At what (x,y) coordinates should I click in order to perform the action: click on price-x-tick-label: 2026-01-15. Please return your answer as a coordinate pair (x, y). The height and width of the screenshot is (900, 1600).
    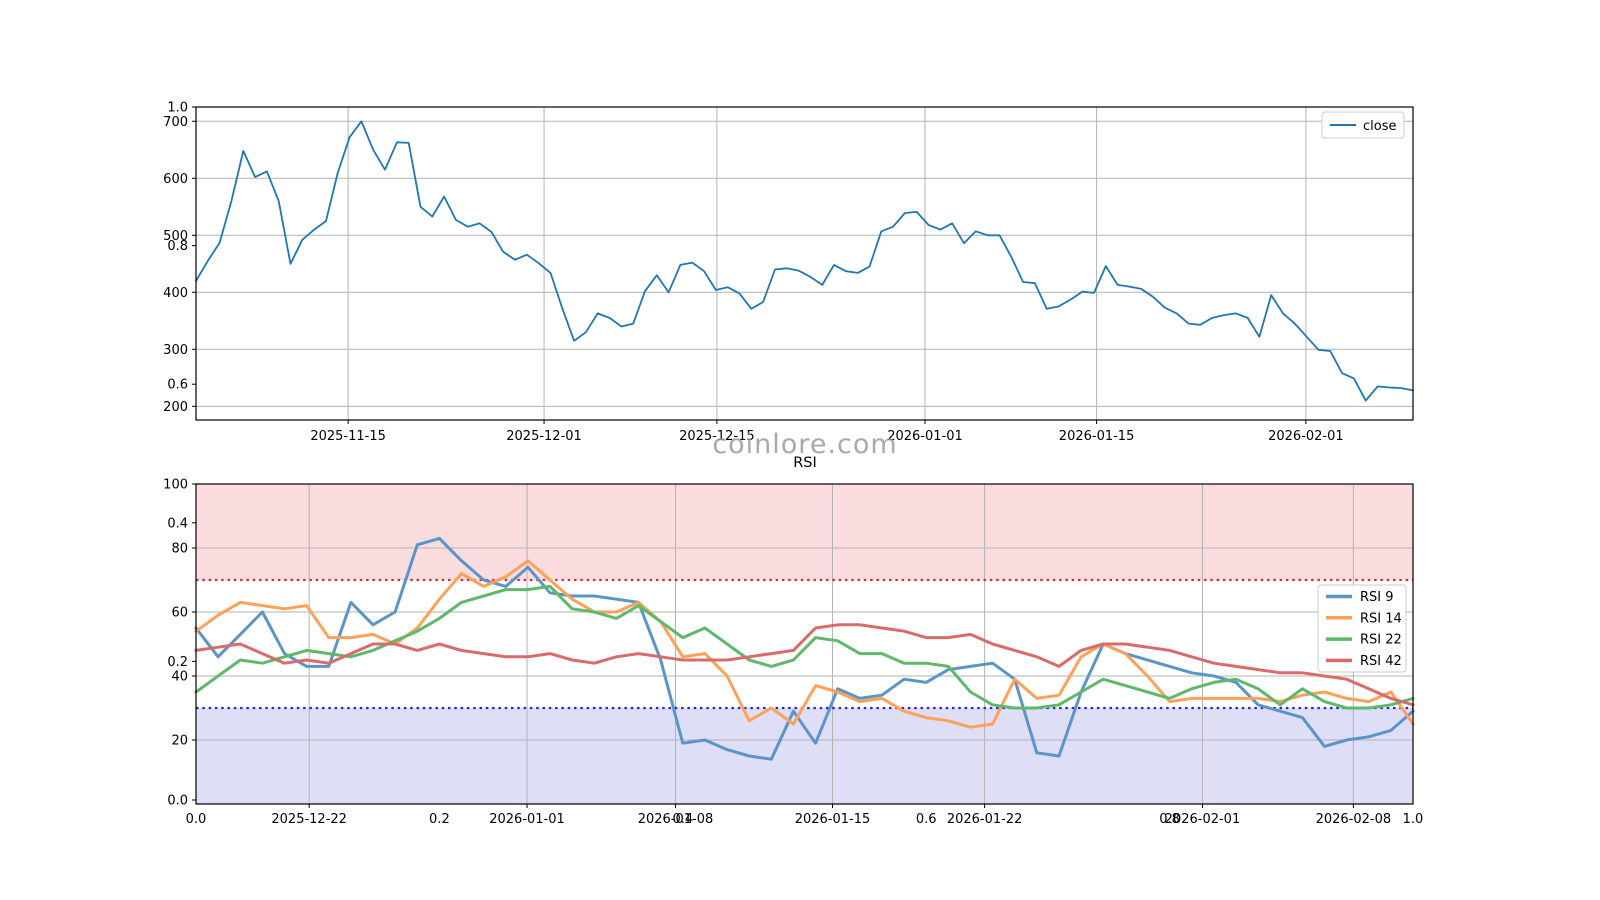
    Looking at the image, I should click on (1097, 436).